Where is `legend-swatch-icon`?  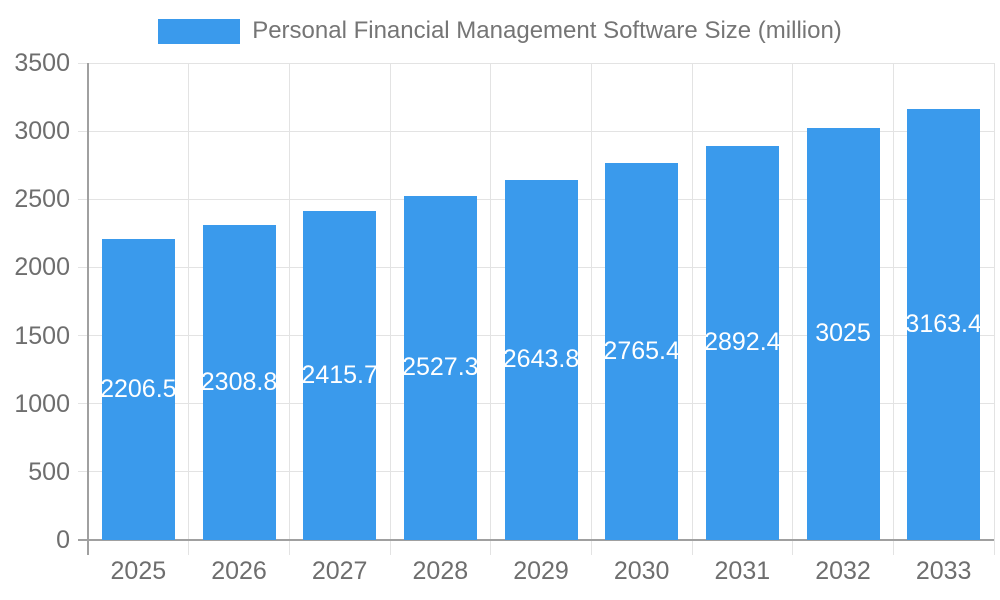
legend-swatch-icon is located at coordinates (199, 31).